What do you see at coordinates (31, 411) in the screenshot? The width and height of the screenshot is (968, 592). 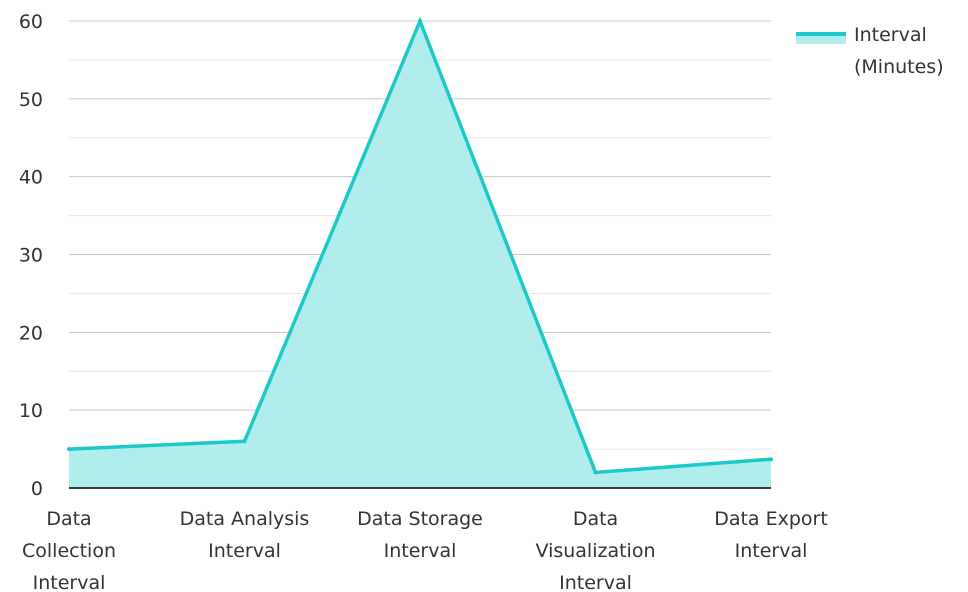 I see `y-tick-label: 10` at bounding box center [31, 411].